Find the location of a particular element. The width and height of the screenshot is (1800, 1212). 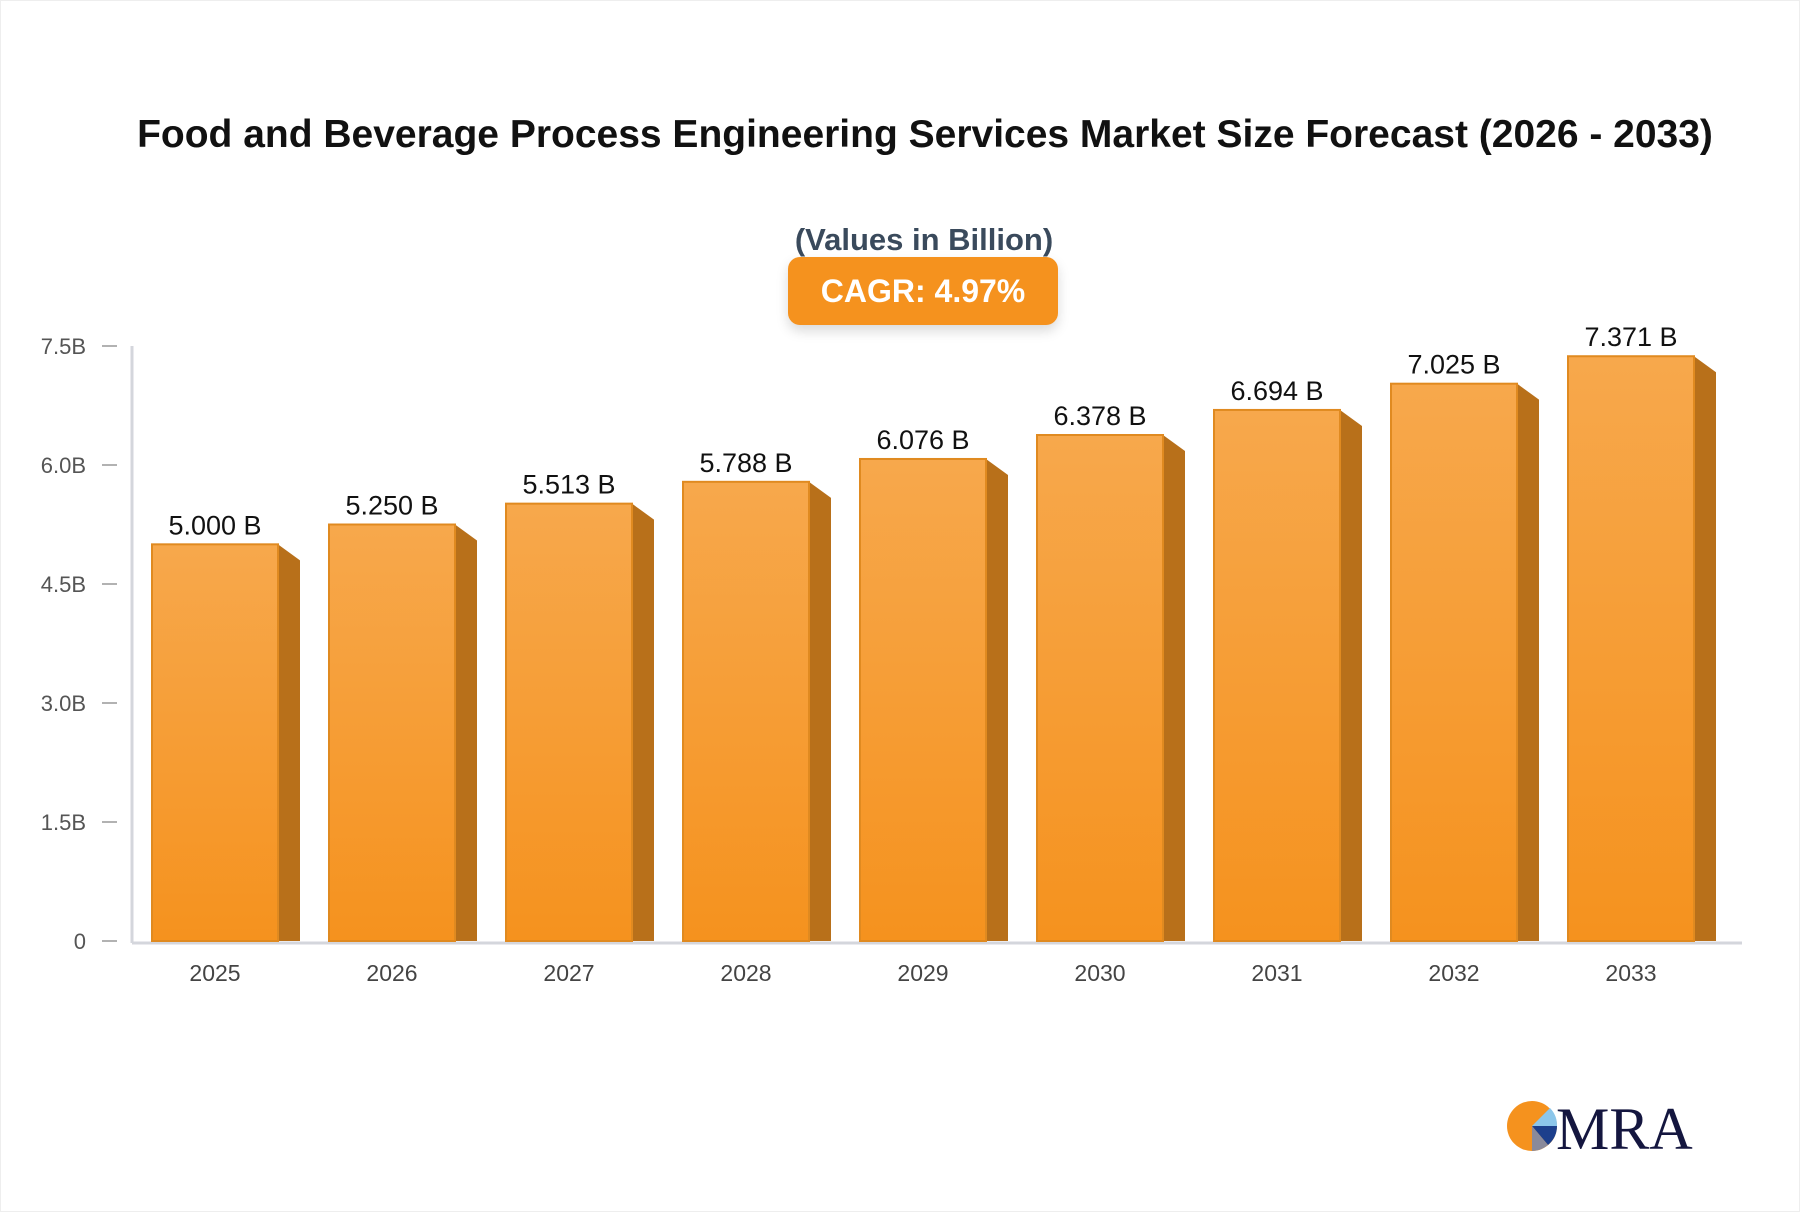

data-label: 6.076 B is located at coordinates (922, 440).